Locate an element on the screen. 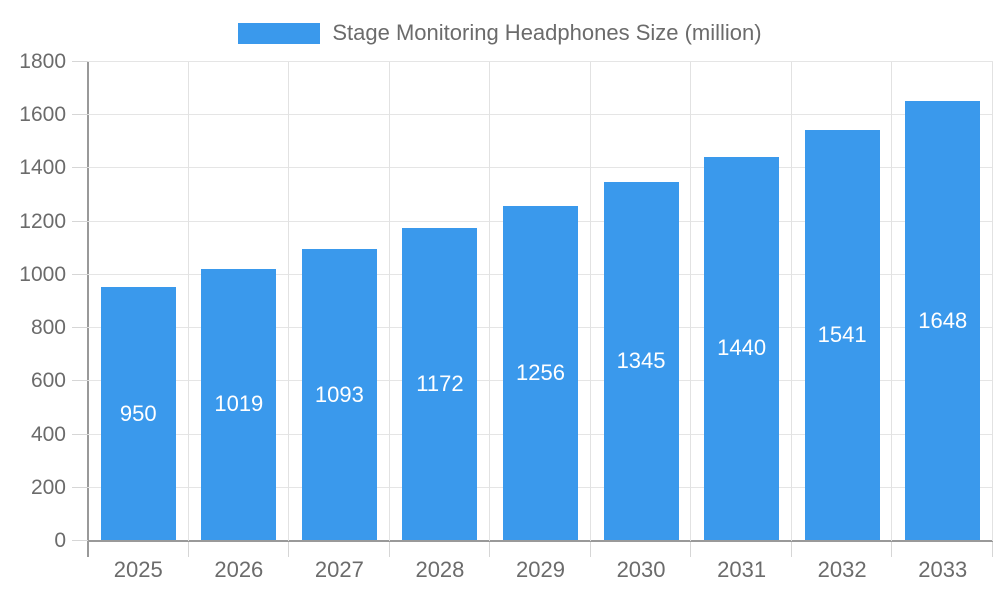 The height and width of the screenshot is (600, 1000). y-axis-label: 1400 is located at coordinates (42, 168).